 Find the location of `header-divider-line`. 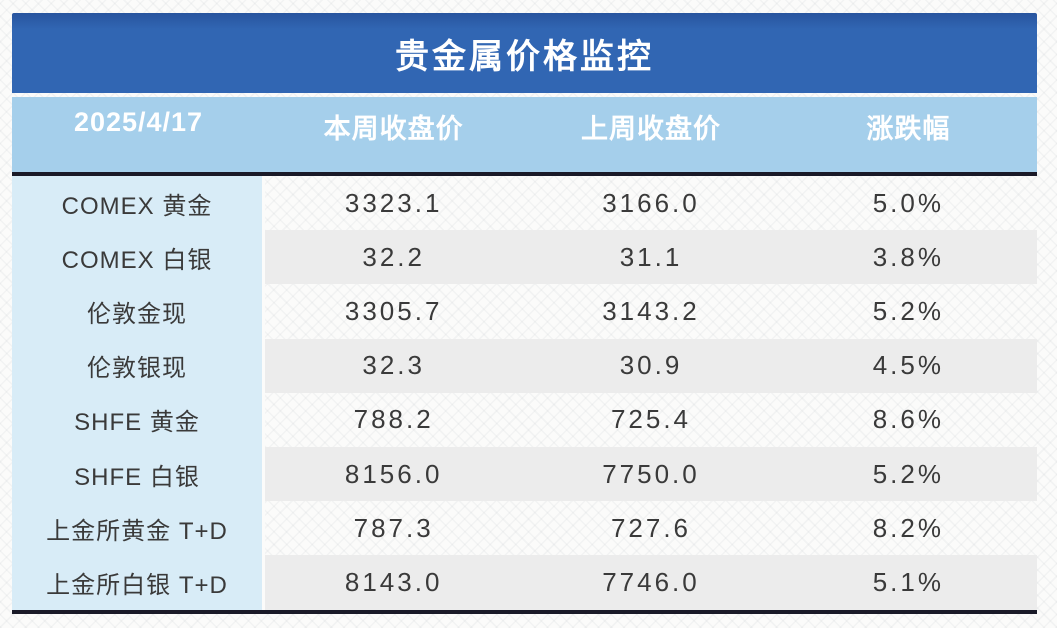

header-divider-line is located at coordinates (524, 174).